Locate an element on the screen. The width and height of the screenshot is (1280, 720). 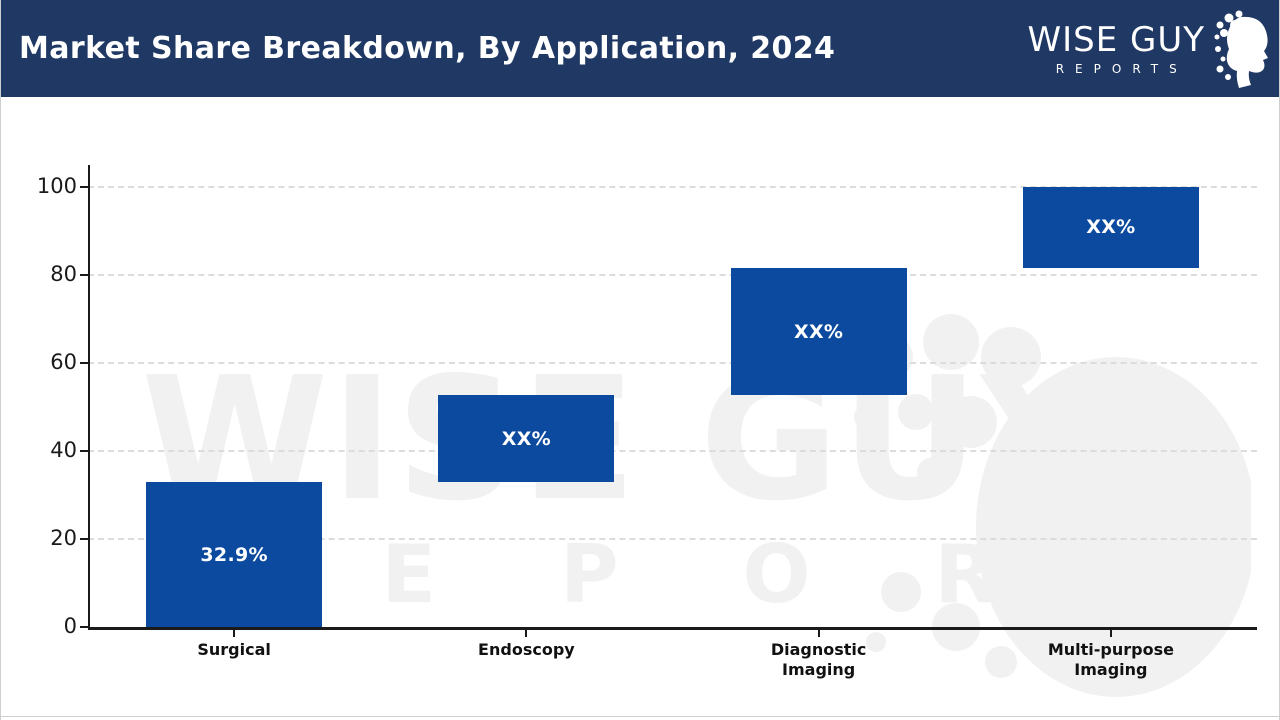
bar-endoscopy: XX% is located at coordinates (526, 439).